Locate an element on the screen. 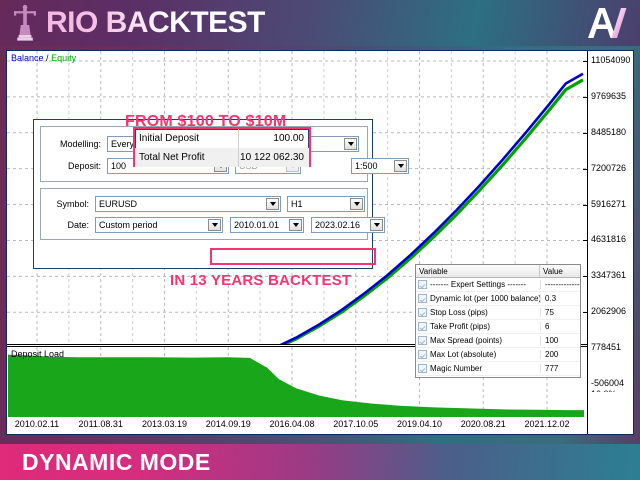 The height and width of the screenshot is (480, 640). table-row: Stop Loss (pips) 75 is located at coordinates (498, 313).